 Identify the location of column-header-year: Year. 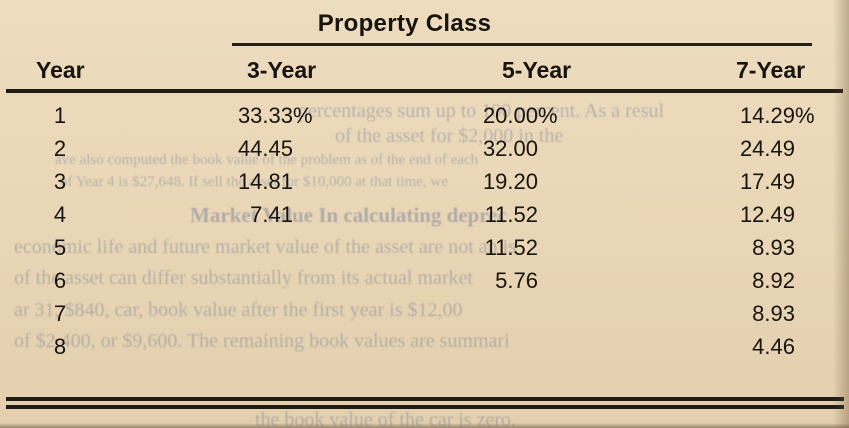
(60, 70).